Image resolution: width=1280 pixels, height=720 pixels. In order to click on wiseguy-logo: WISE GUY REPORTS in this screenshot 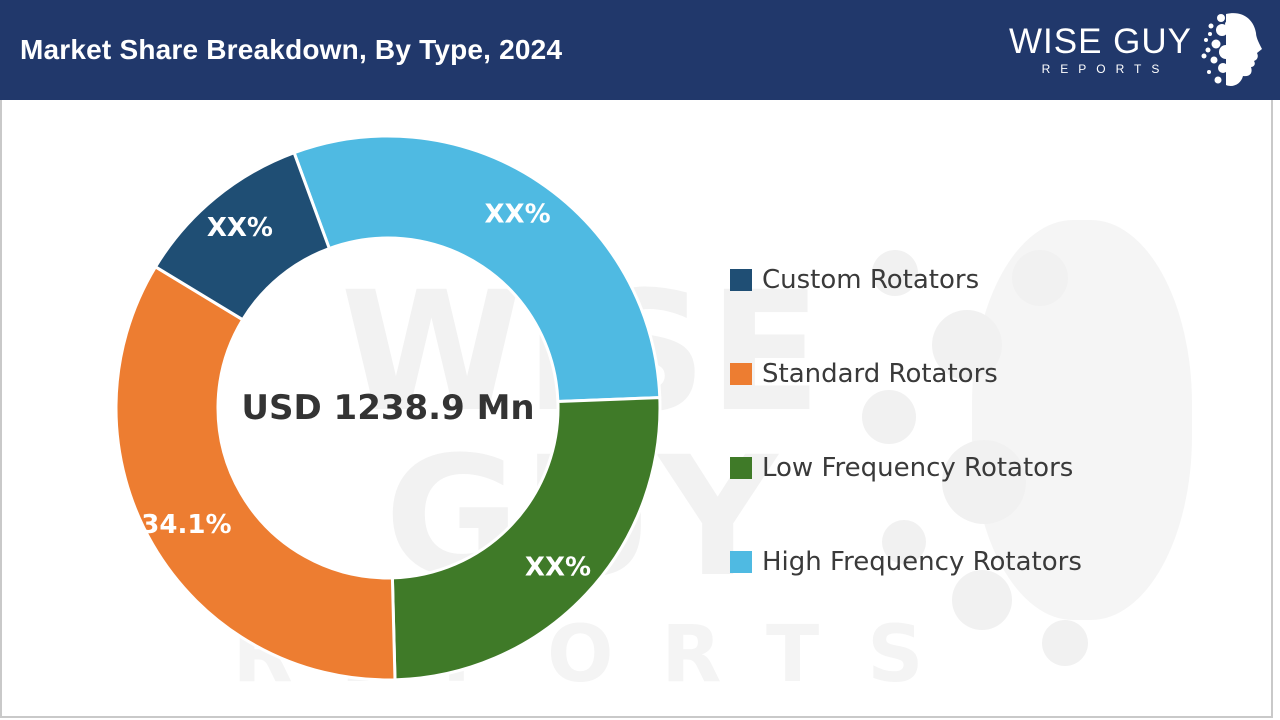, I will do `click(1137, 50)`.